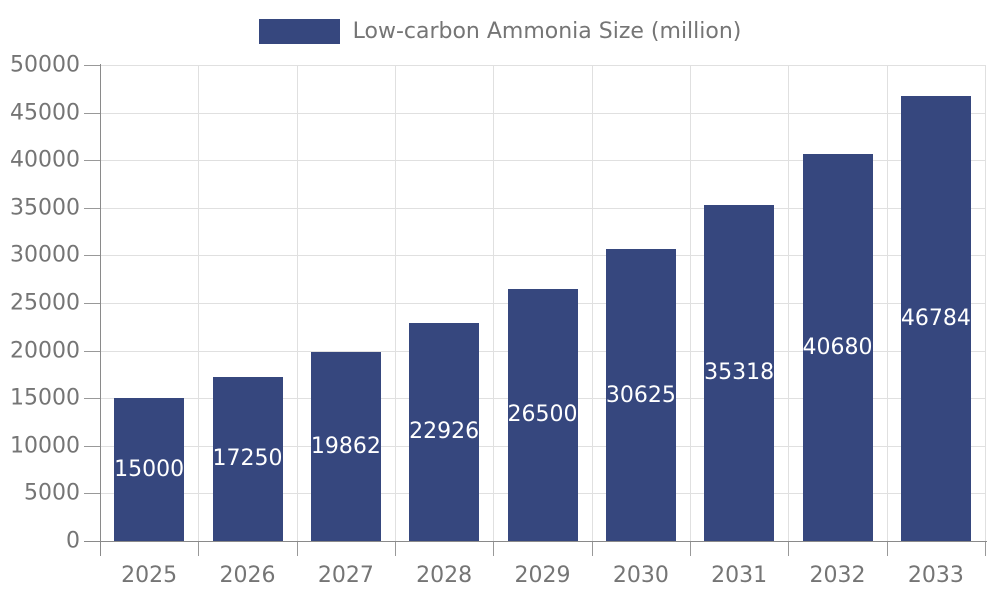  Describe the element at coordinates (542, 575) in the screenshot. I see `x-axis-tick-label: 2029` at that location.